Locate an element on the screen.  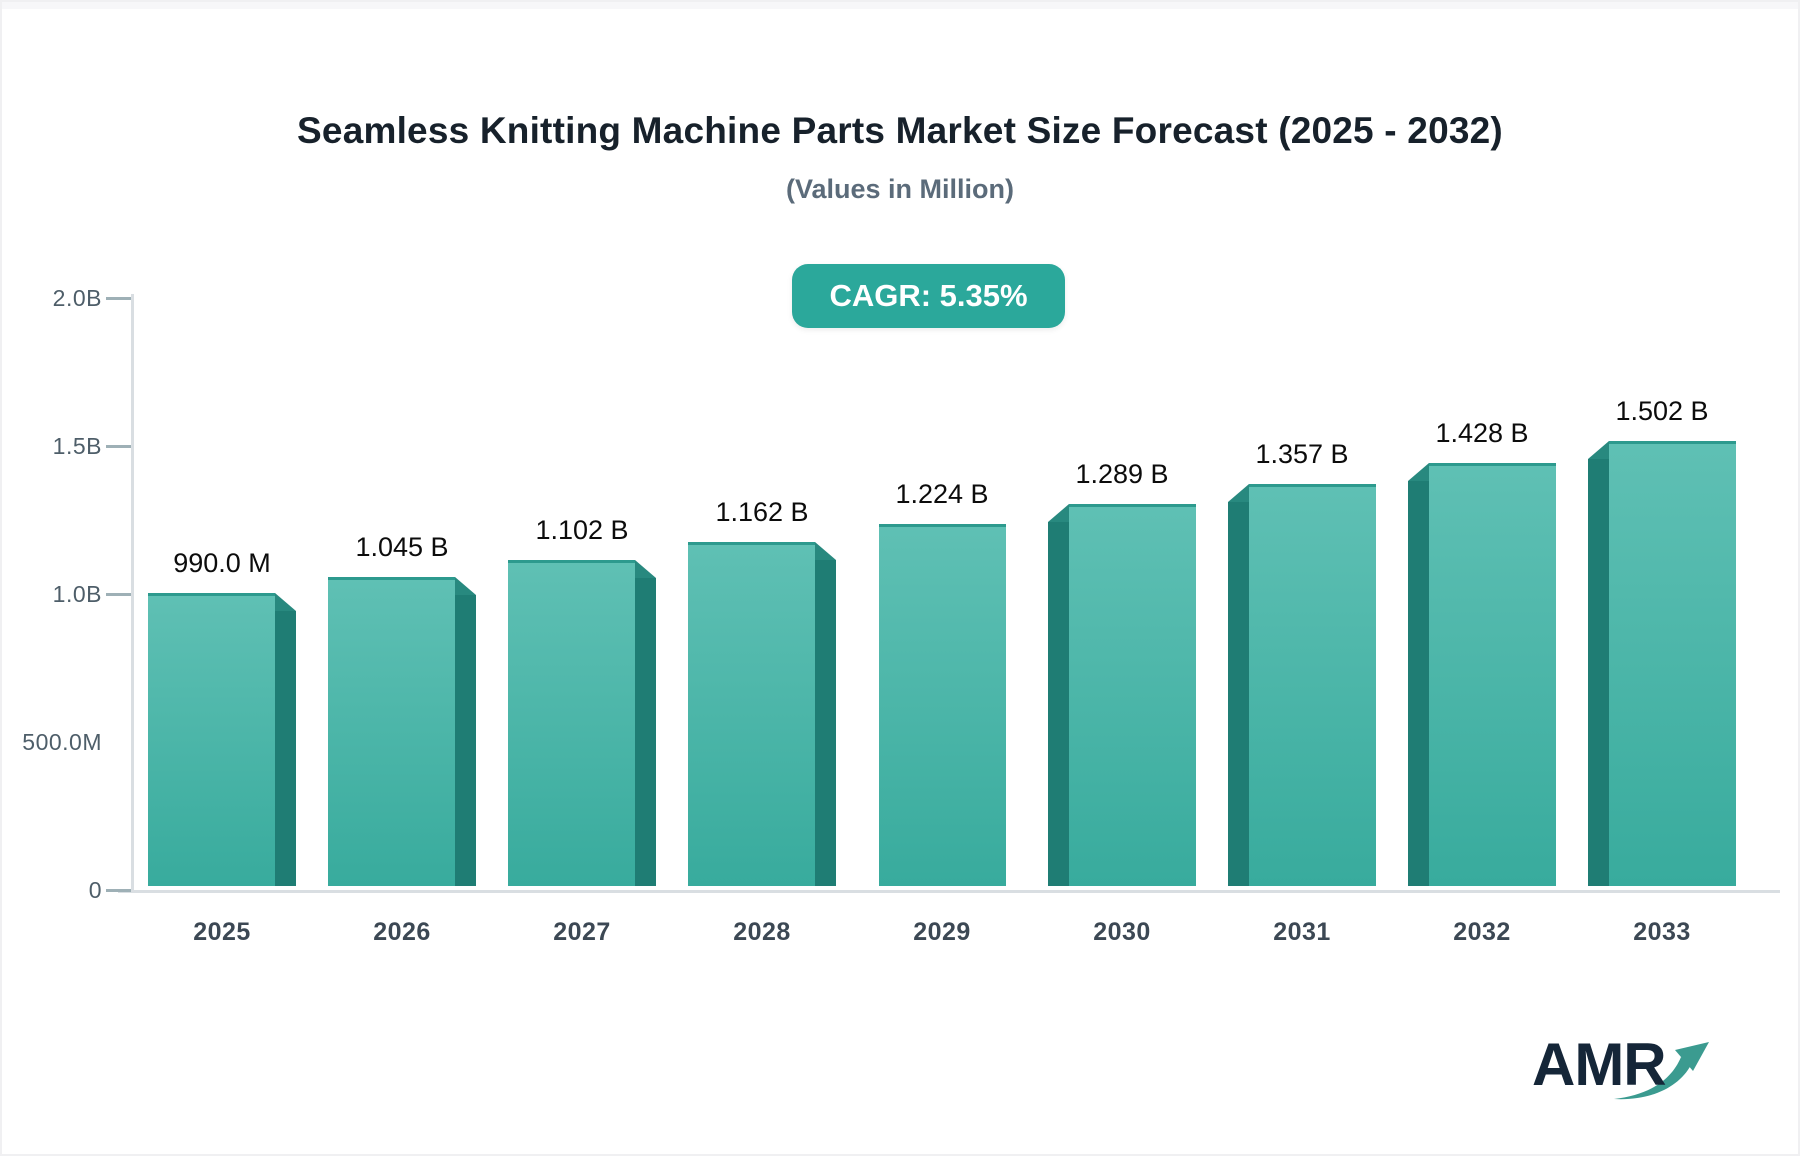
bar-2030 is located at coordinates (1122, 695).